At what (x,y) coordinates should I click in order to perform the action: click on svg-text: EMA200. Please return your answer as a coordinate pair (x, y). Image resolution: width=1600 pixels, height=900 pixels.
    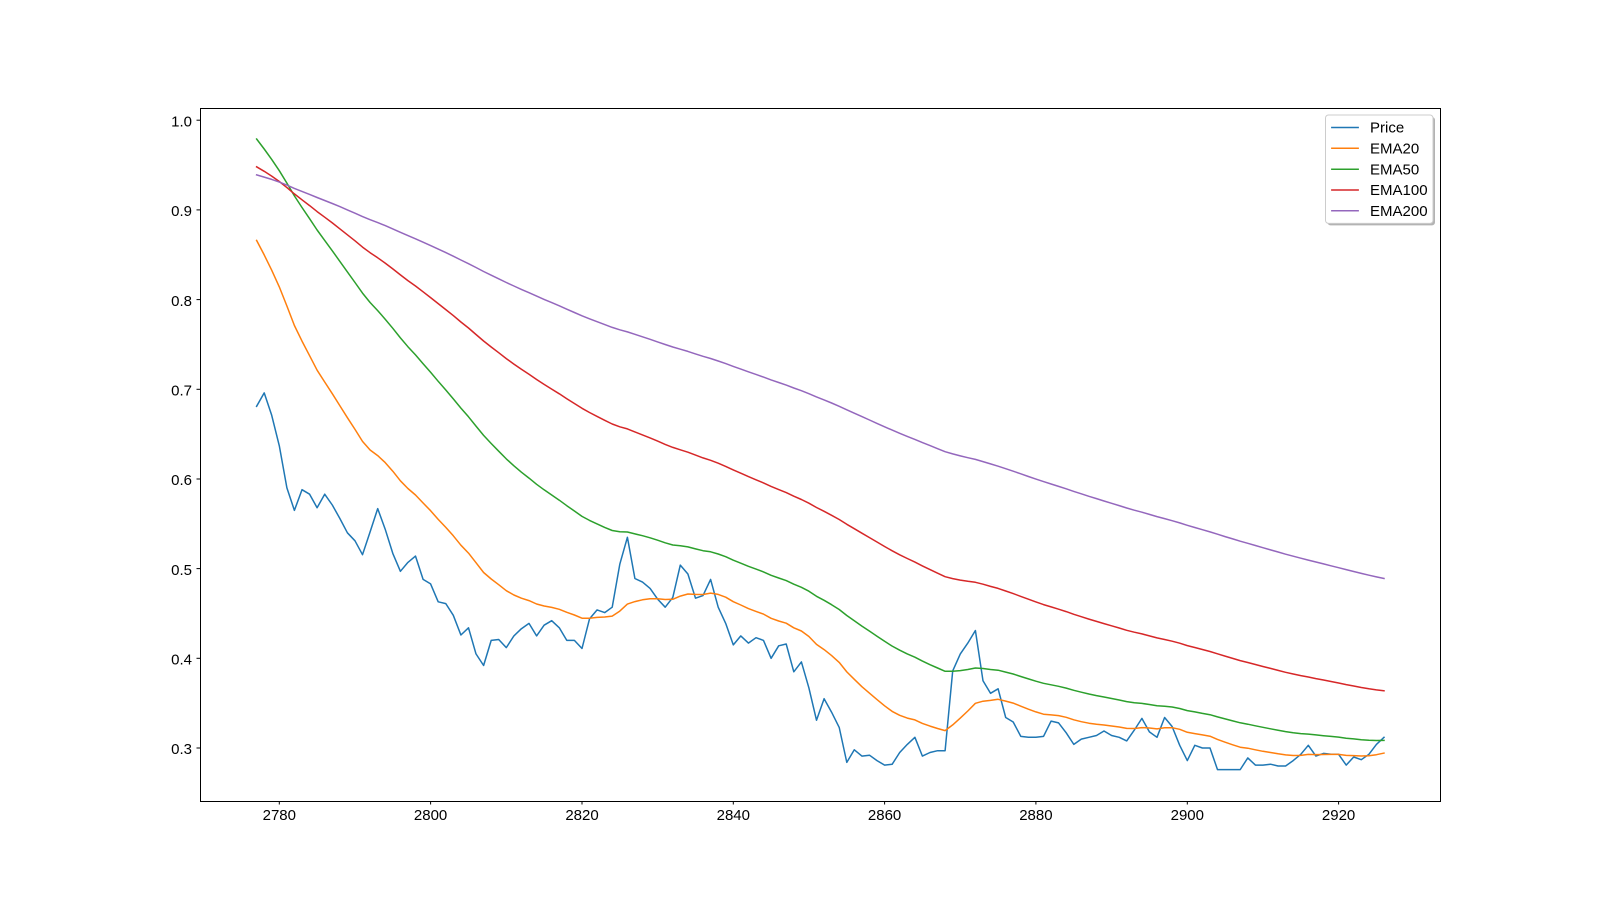
    Looking at the image, I should click on (1399, 211).